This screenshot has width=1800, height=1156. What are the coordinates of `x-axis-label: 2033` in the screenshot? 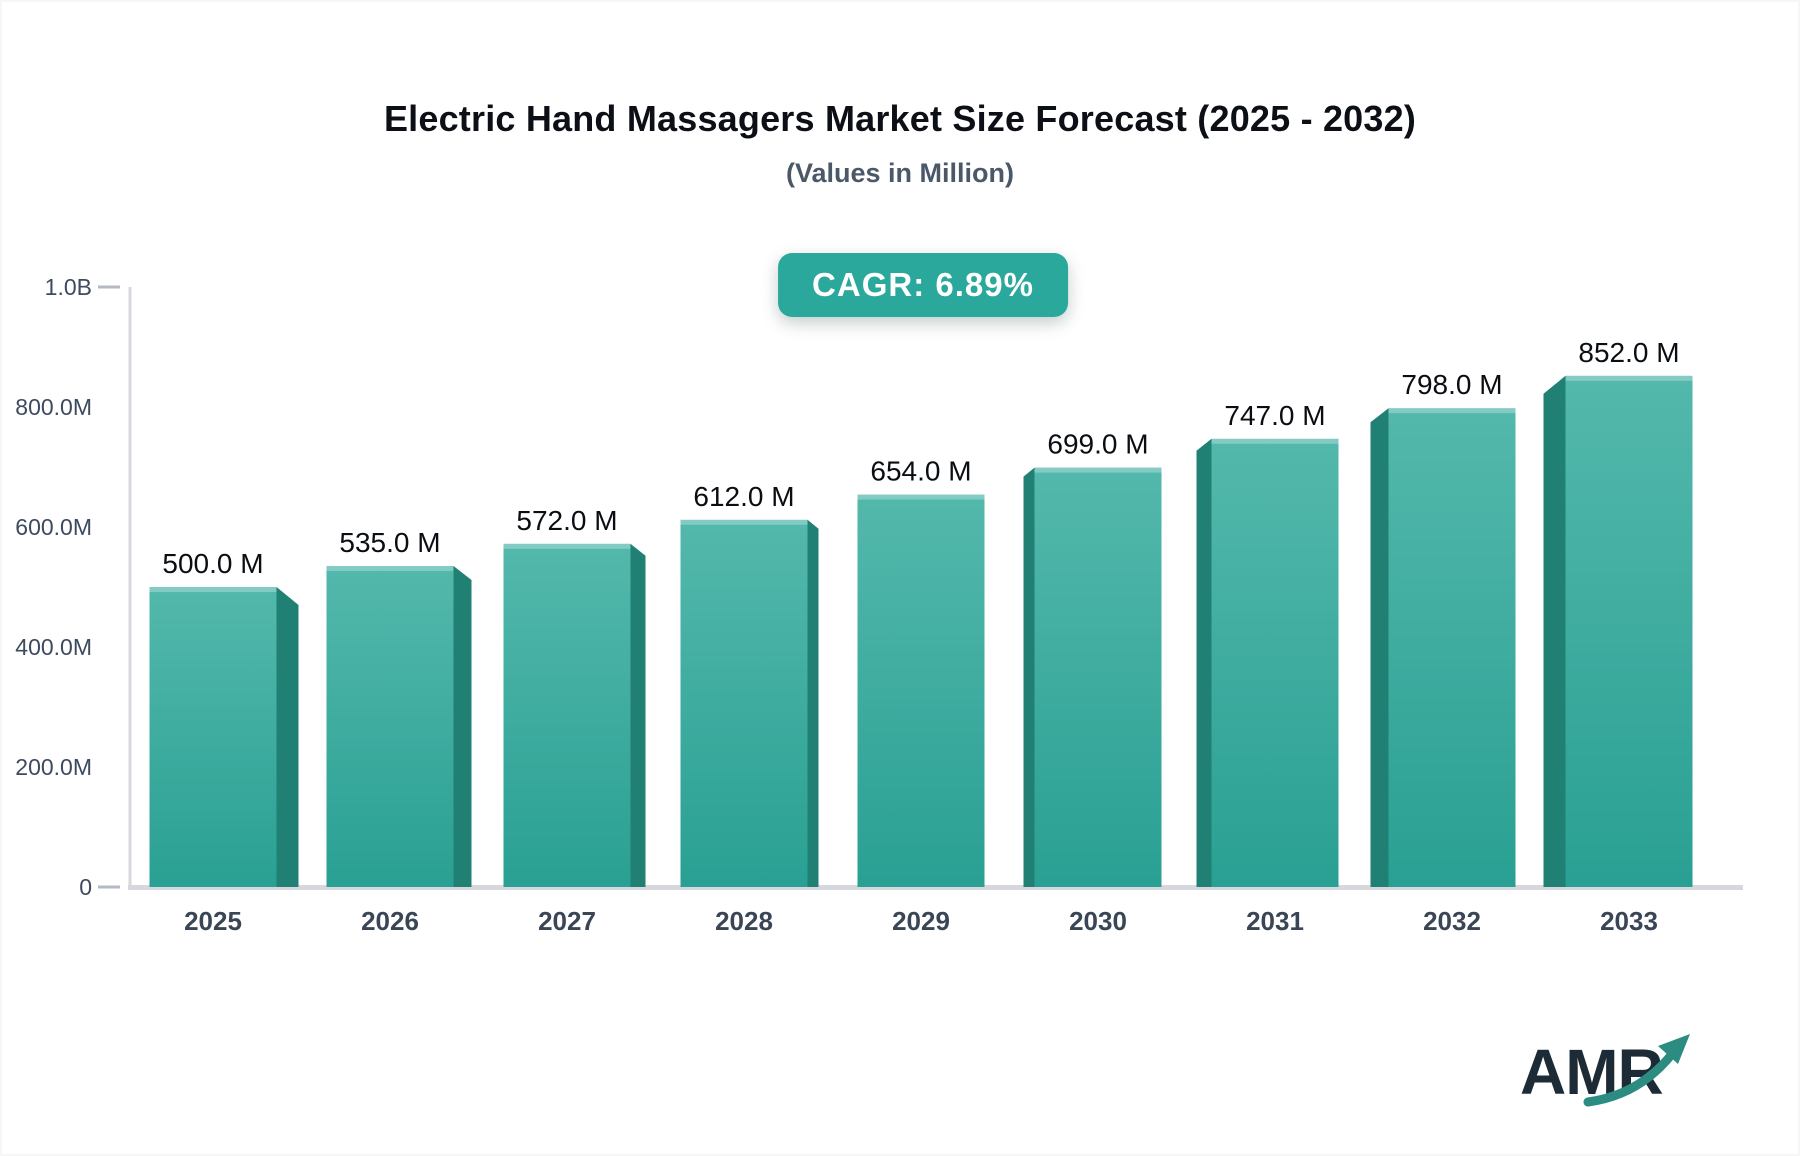 It's located at (1629, 921).